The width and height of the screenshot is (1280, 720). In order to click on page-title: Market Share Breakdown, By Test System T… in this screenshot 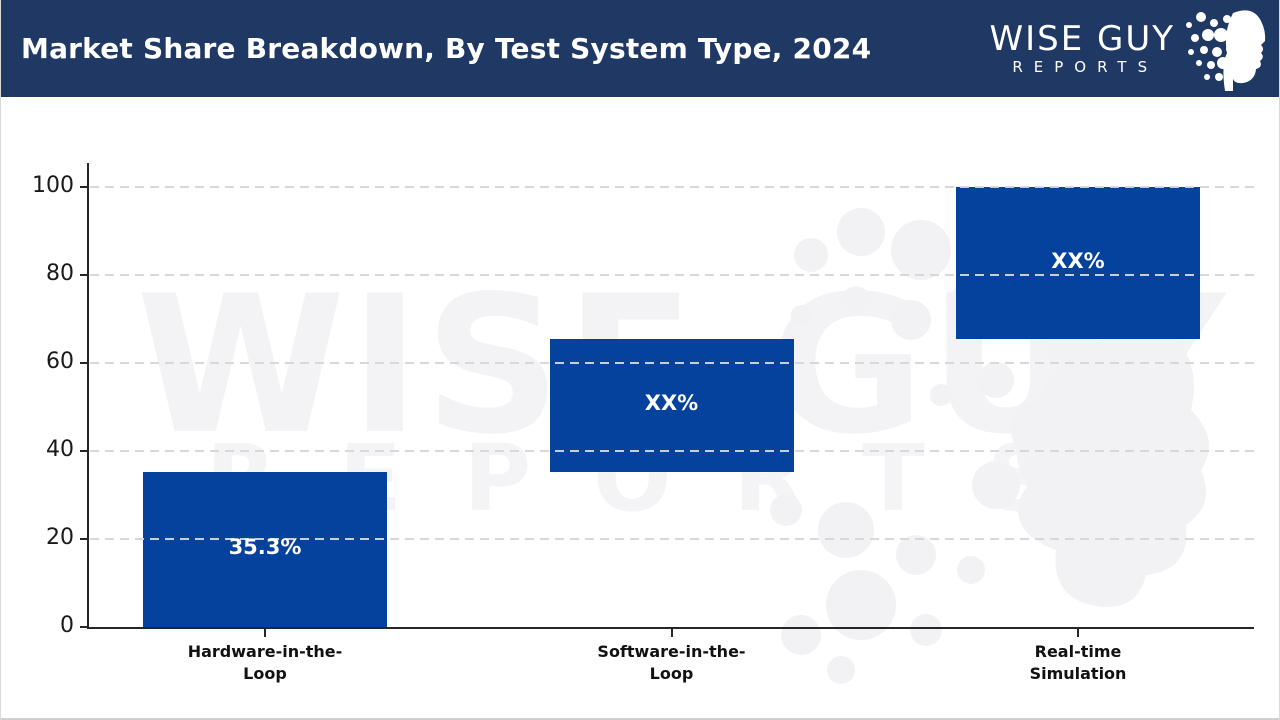, I will do `click(446, 48)`.